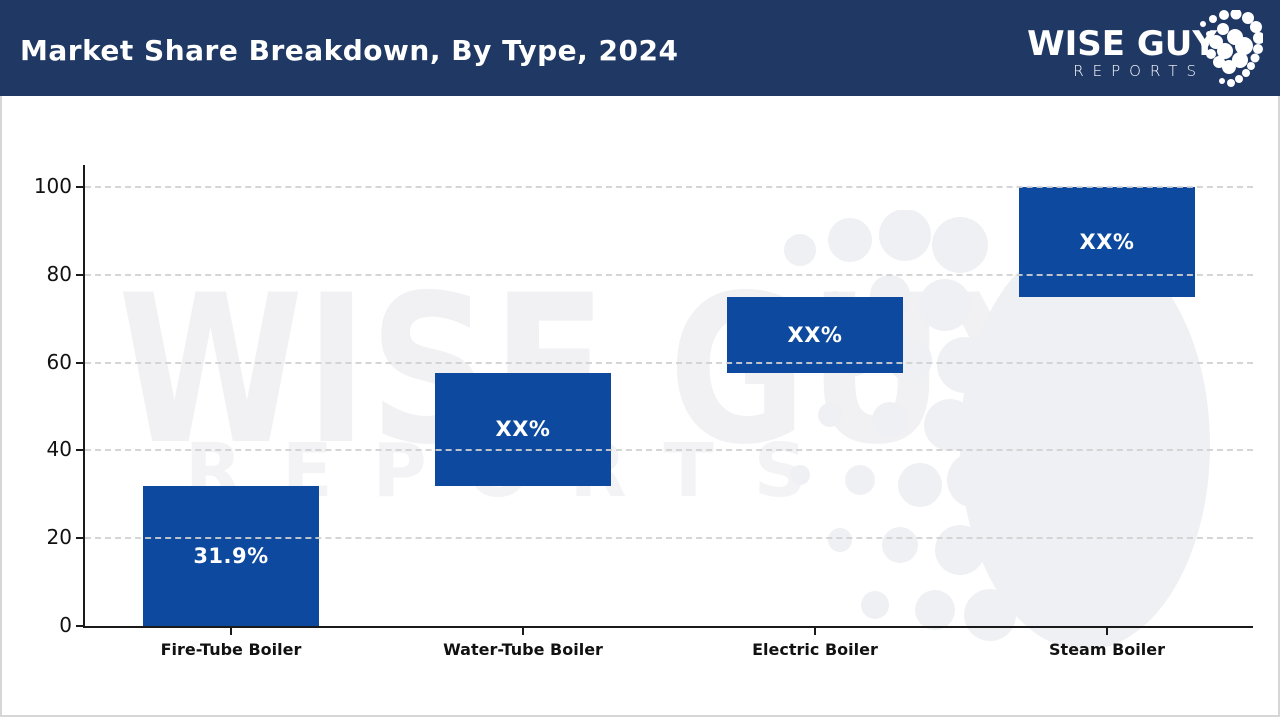 This screenshot has height=720, width=1280. Describe the element at coordinates (1122, 44) in the screenshot. I see `logo-wordmark: WISE GUY` at that location.